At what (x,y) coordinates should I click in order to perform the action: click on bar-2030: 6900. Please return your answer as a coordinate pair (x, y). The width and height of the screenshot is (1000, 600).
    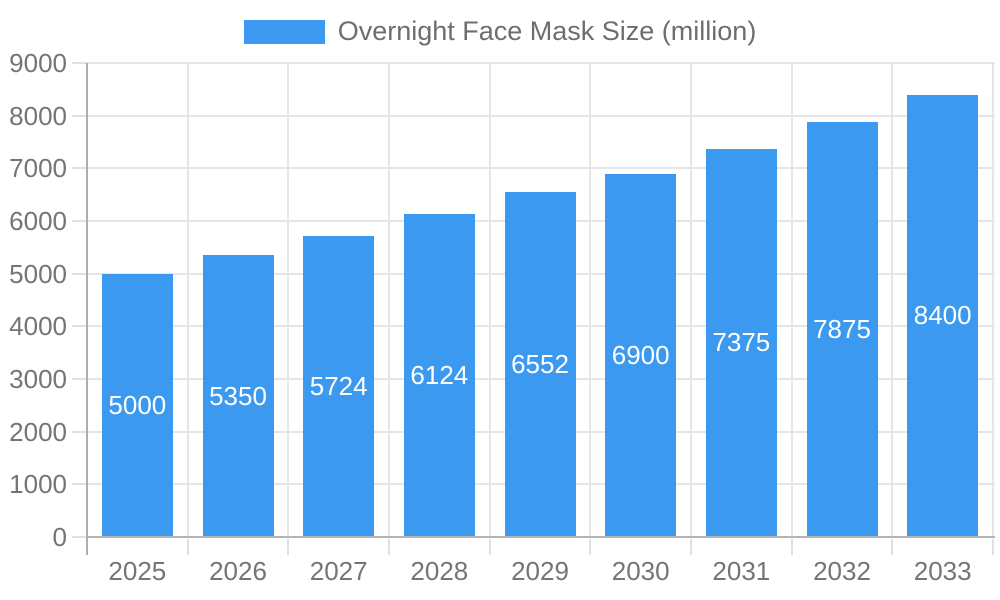
    Looking at the image, I should click on (641, 355).